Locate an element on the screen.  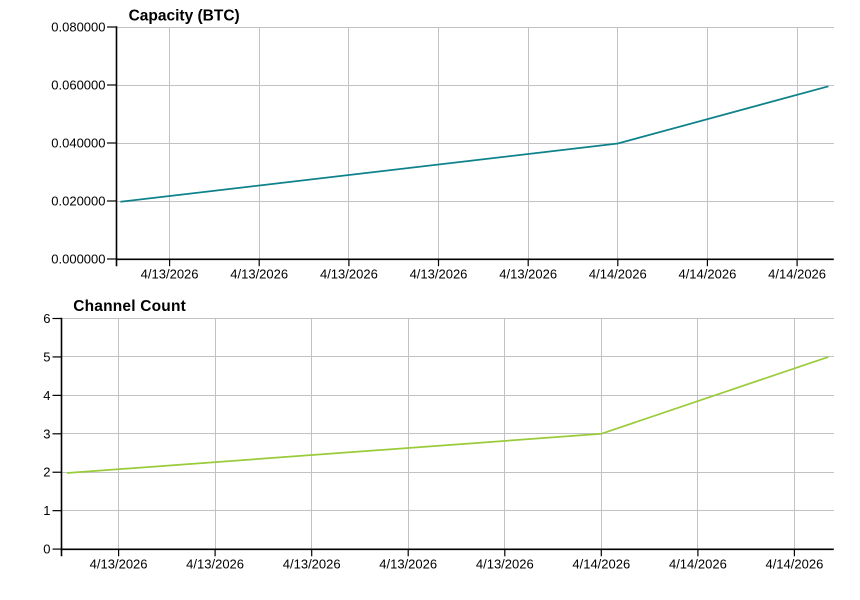
svg-text: 0.060000 is located at coordinates (78, 85).